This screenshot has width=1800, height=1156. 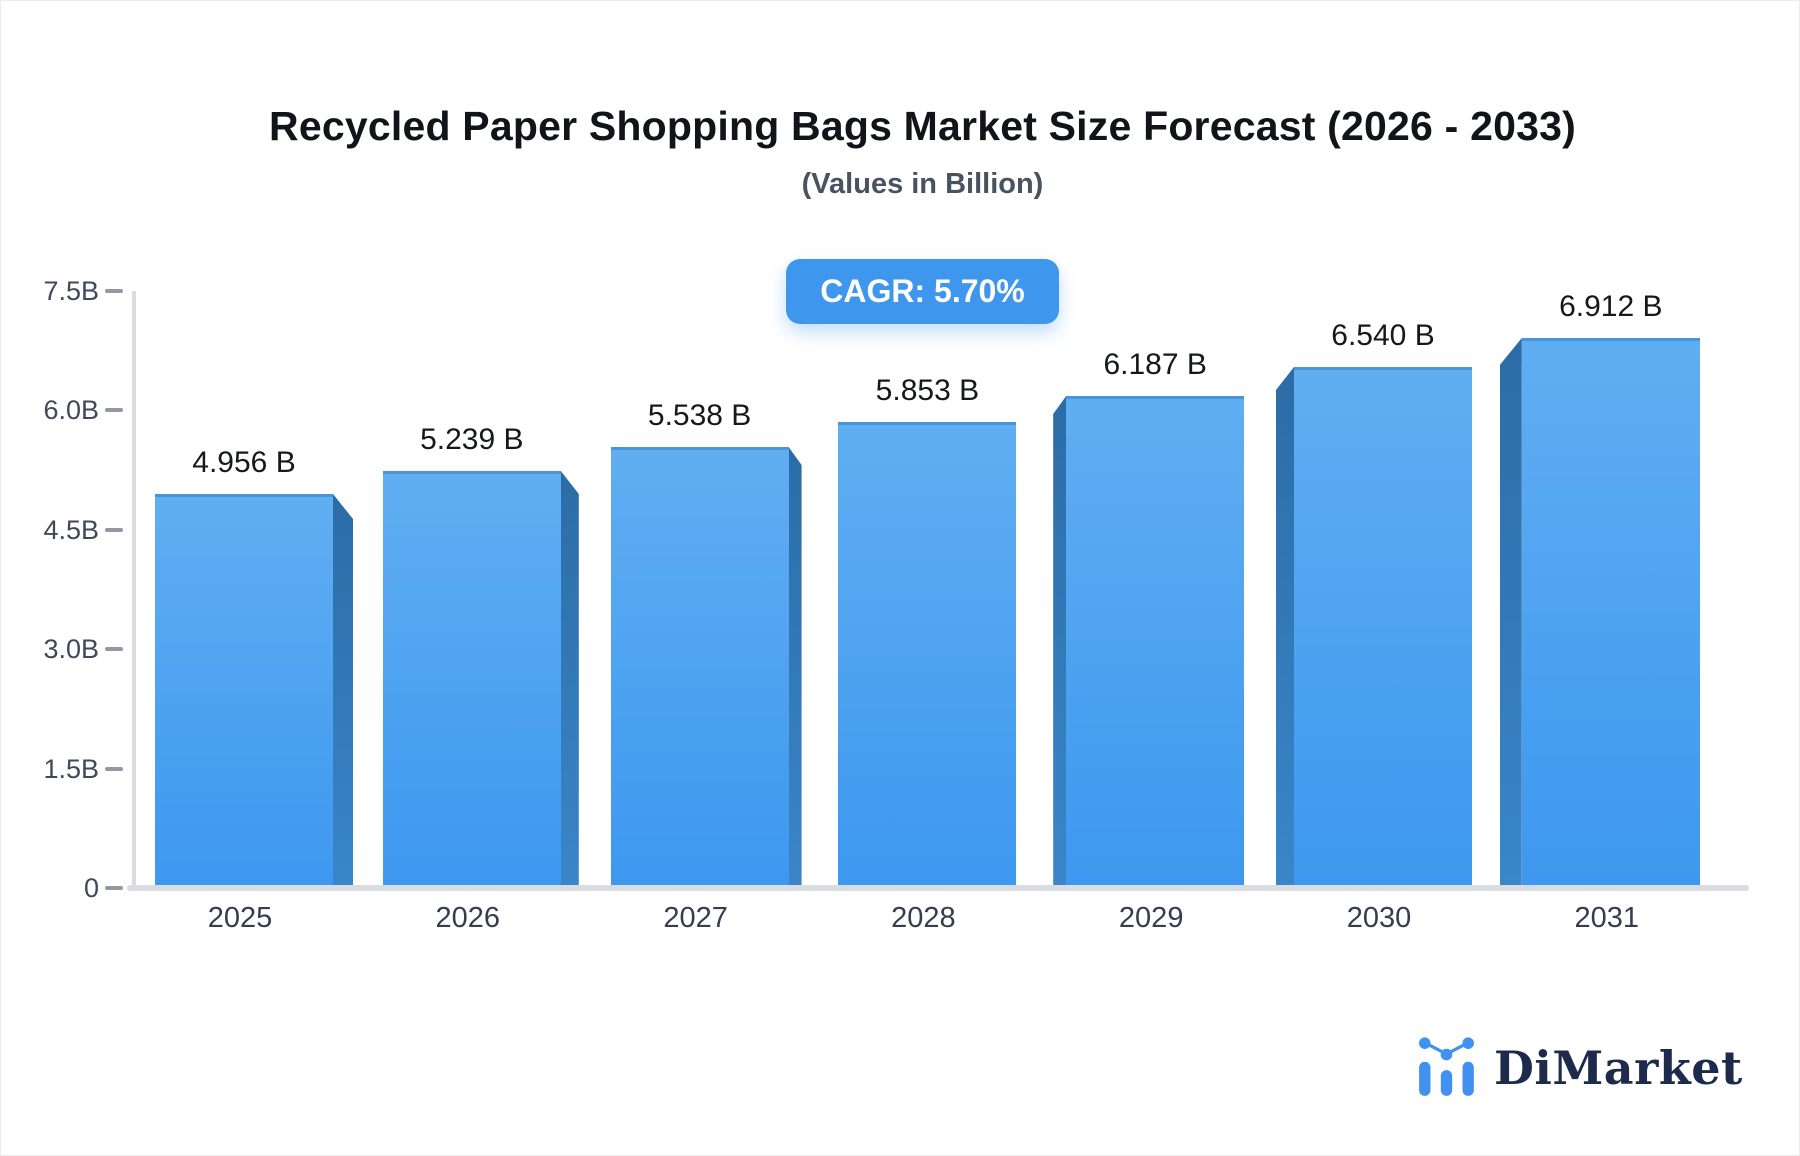 What do you see at coordinates (71, 768) in the screenshot?
I see `y-tick-label: 1.5B` at bounding box center [71, 768].